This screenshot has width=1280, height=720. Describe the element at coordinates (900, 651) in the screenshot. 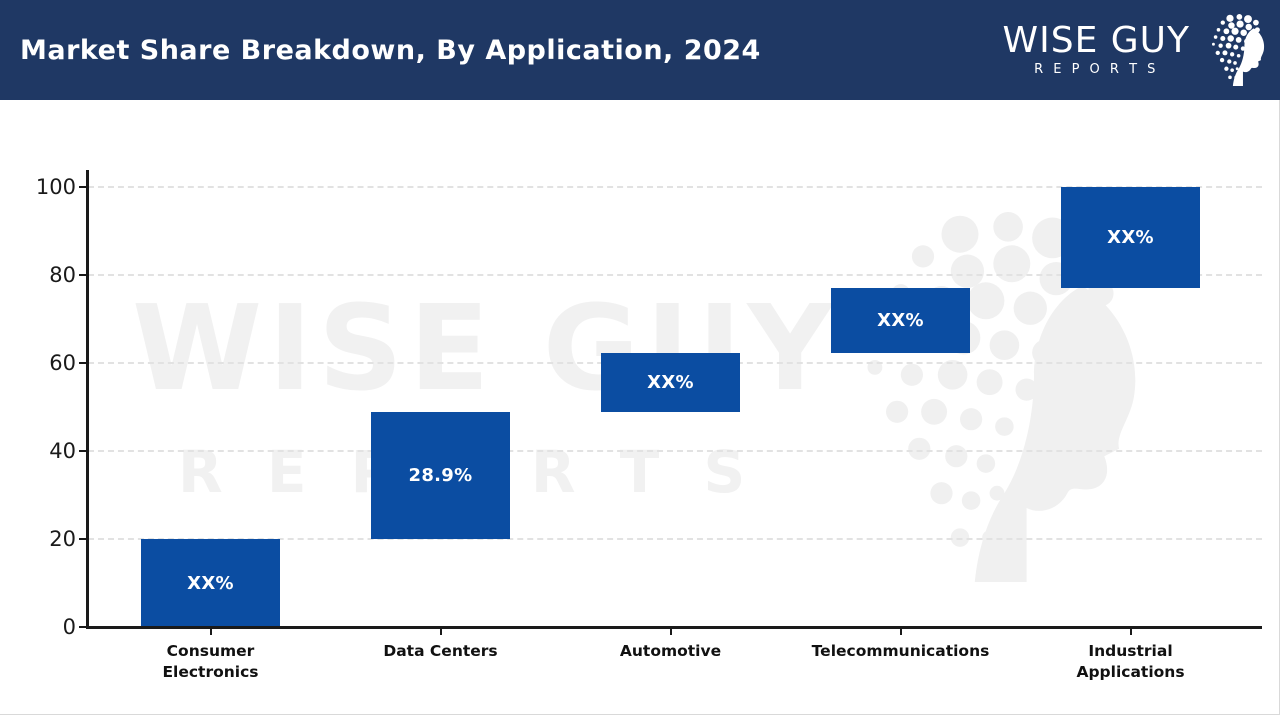

I see `category-label: Telecommunications` at that location.